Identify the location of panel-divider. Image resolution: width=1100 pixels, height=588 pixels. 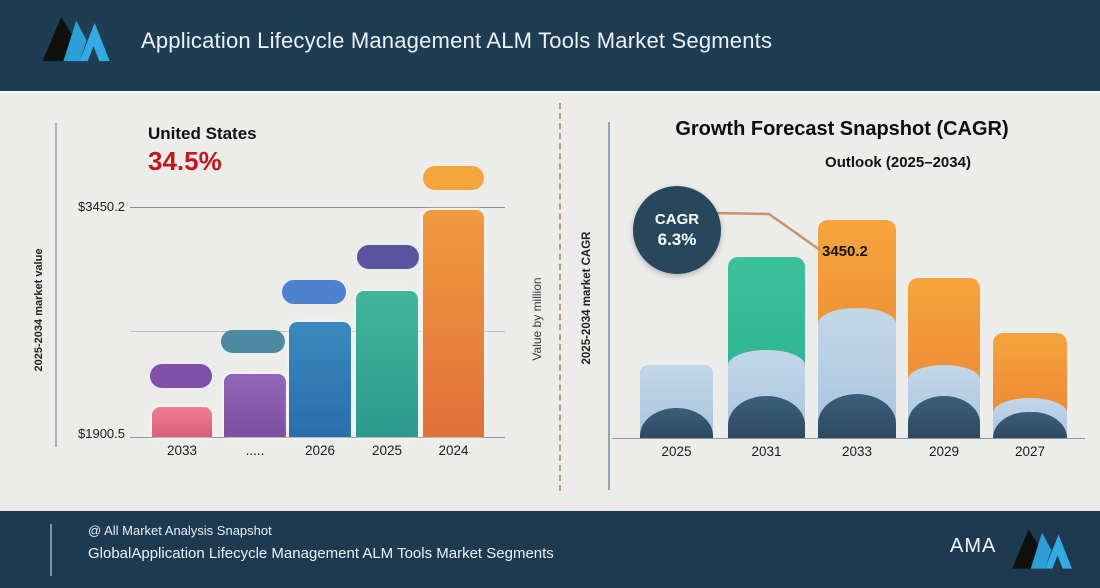
(560, 297).